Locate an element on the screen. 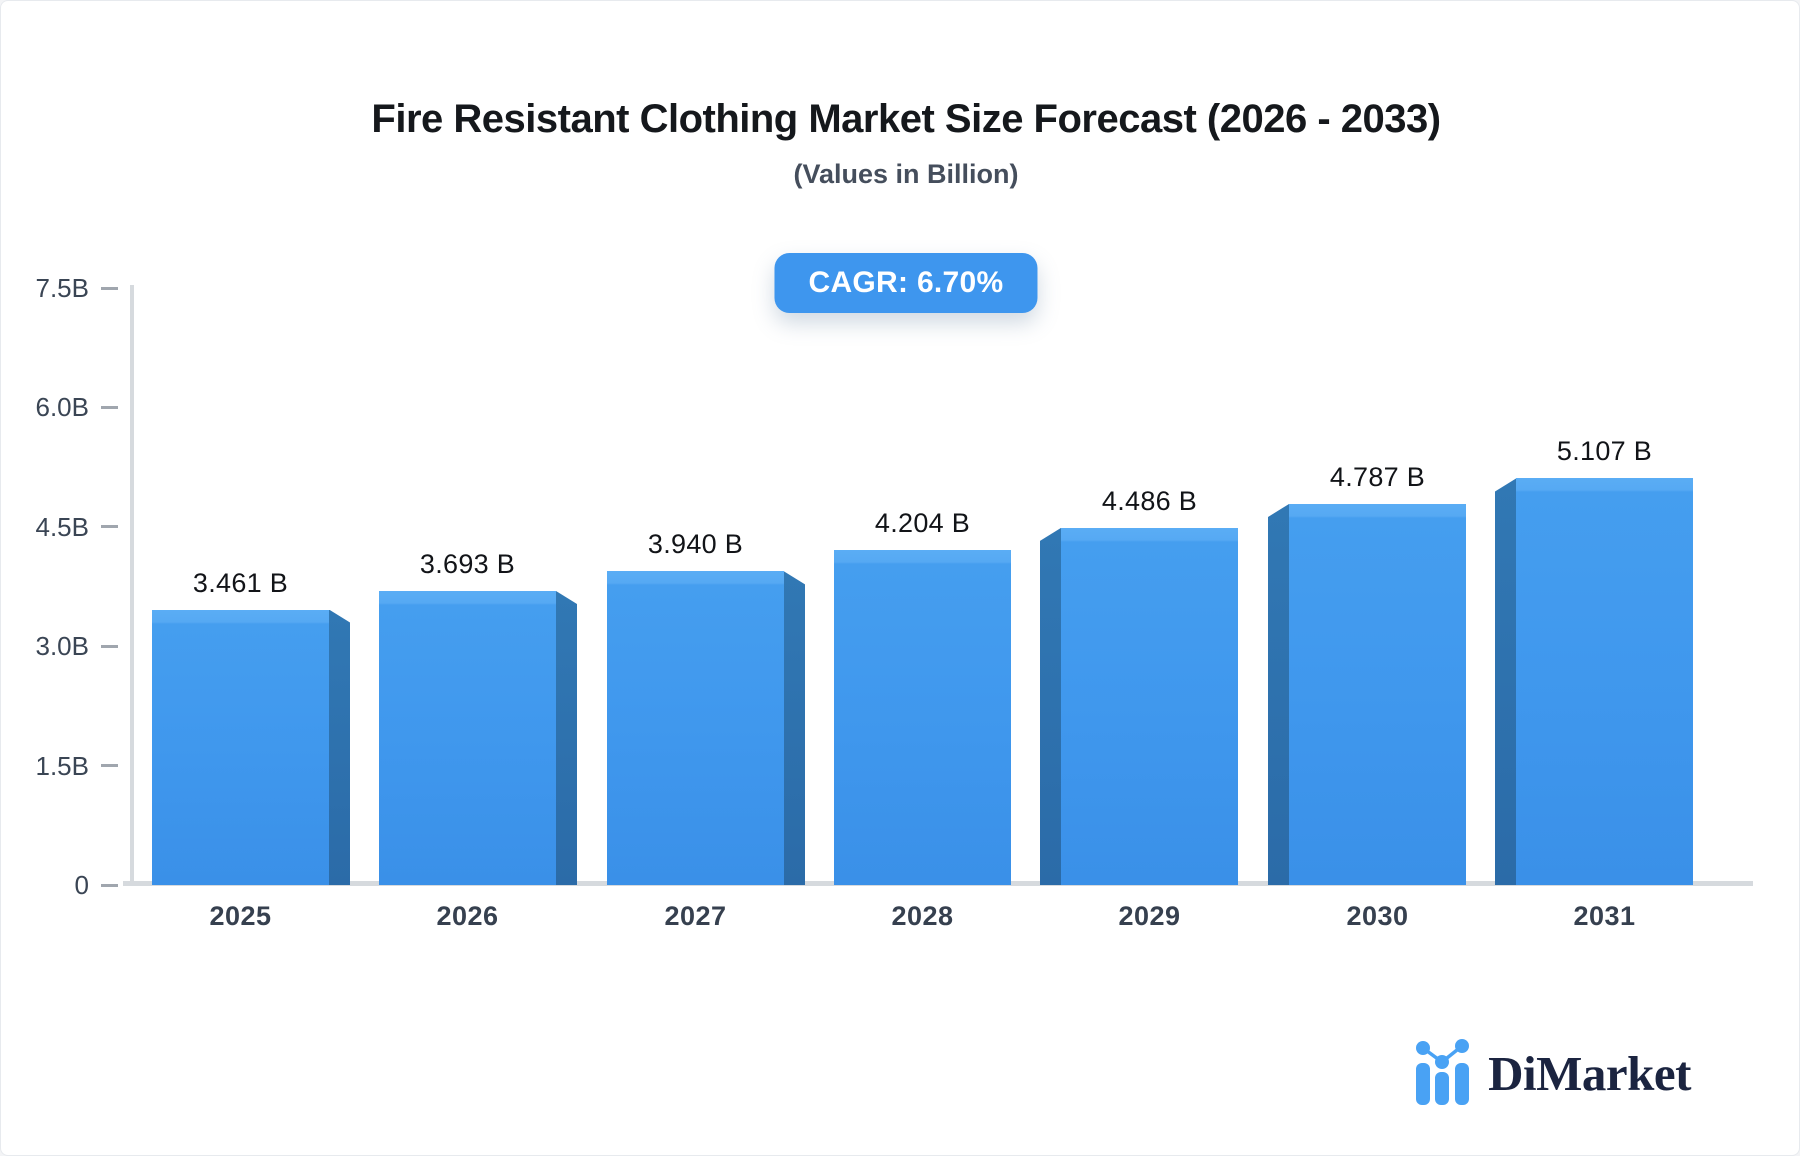  logo-text: DiMarket is located at coordinates (1589, 1073).